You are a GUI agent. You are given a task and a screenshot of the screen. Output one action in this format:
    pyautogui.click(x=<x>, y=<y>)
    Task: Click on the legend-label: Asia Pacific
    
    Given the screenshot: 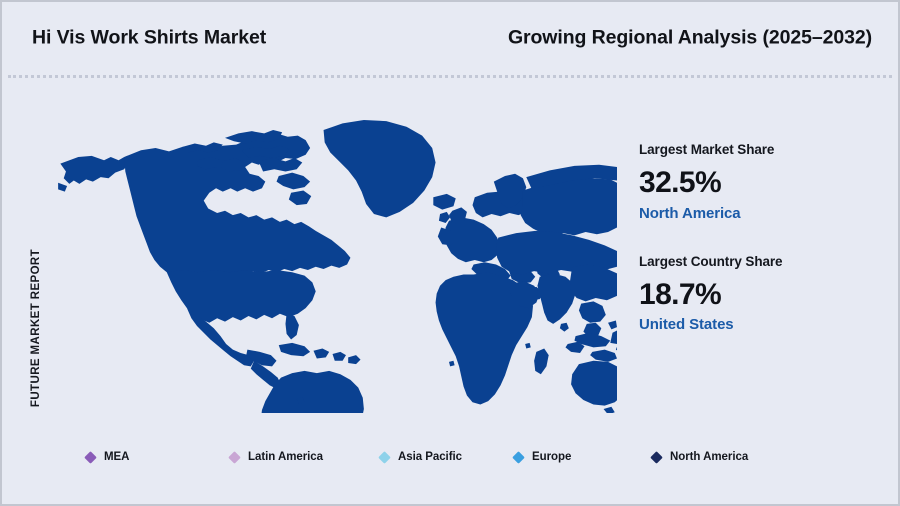 What is the action you would take?
    pyautogui.click(x=430, y=457)
    